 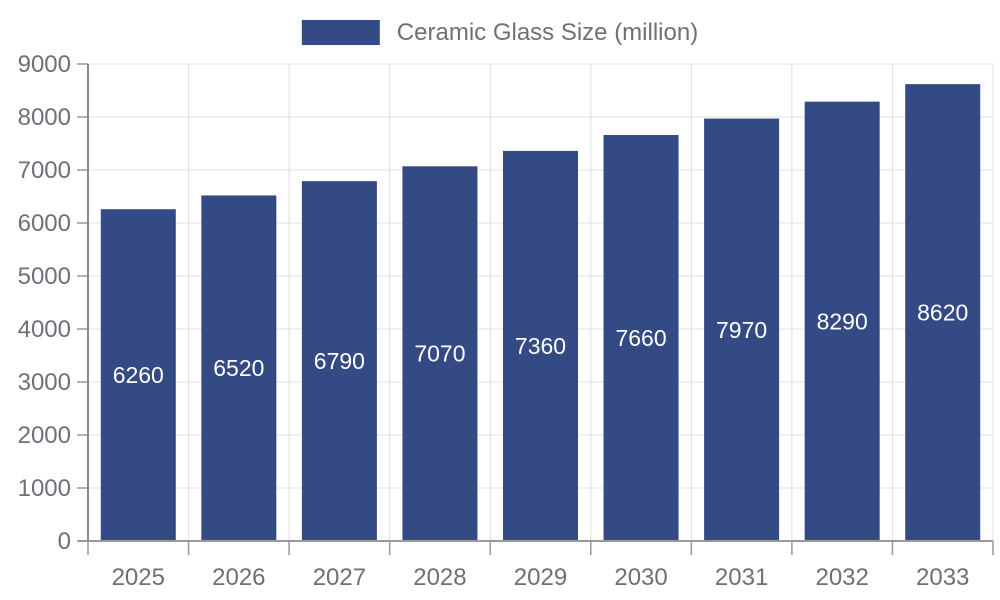 I want to click on bar-2031, so click(x=742, y=329).